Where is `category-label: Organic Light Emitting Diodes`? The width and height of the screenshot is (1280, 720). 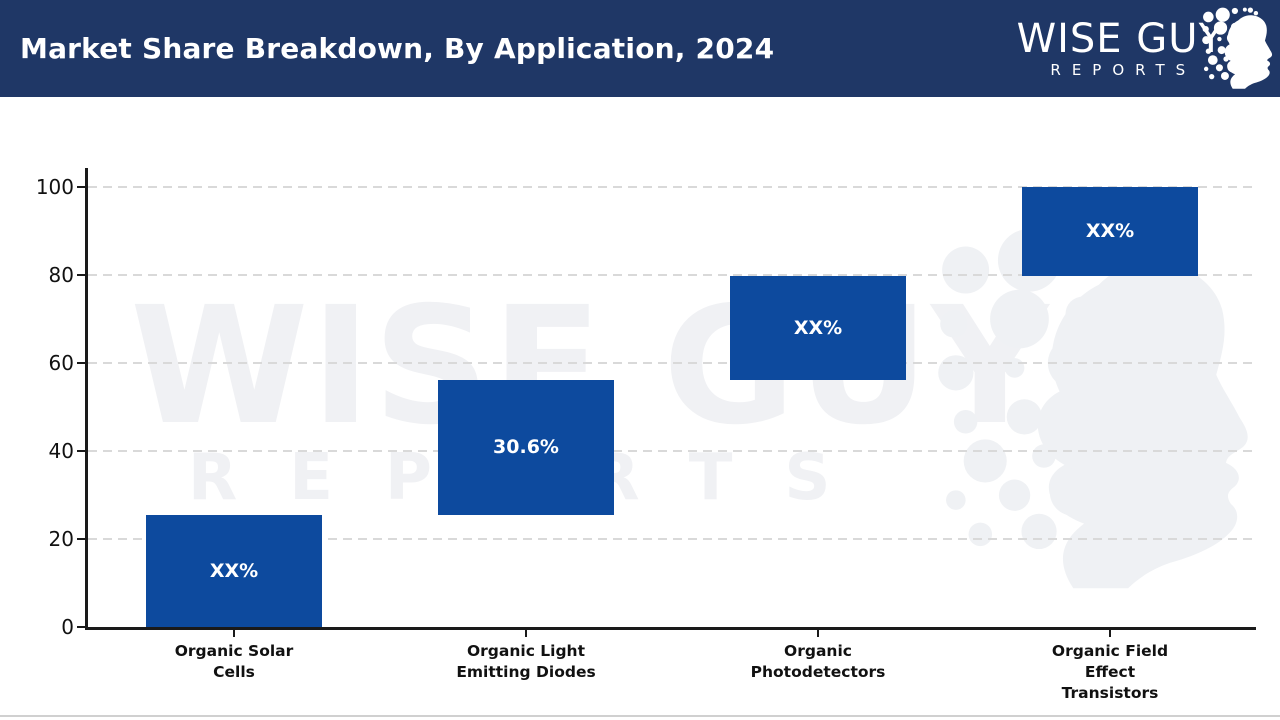
category-label: Organic Light Emitting Diodes is located at coordinates (526, 661).